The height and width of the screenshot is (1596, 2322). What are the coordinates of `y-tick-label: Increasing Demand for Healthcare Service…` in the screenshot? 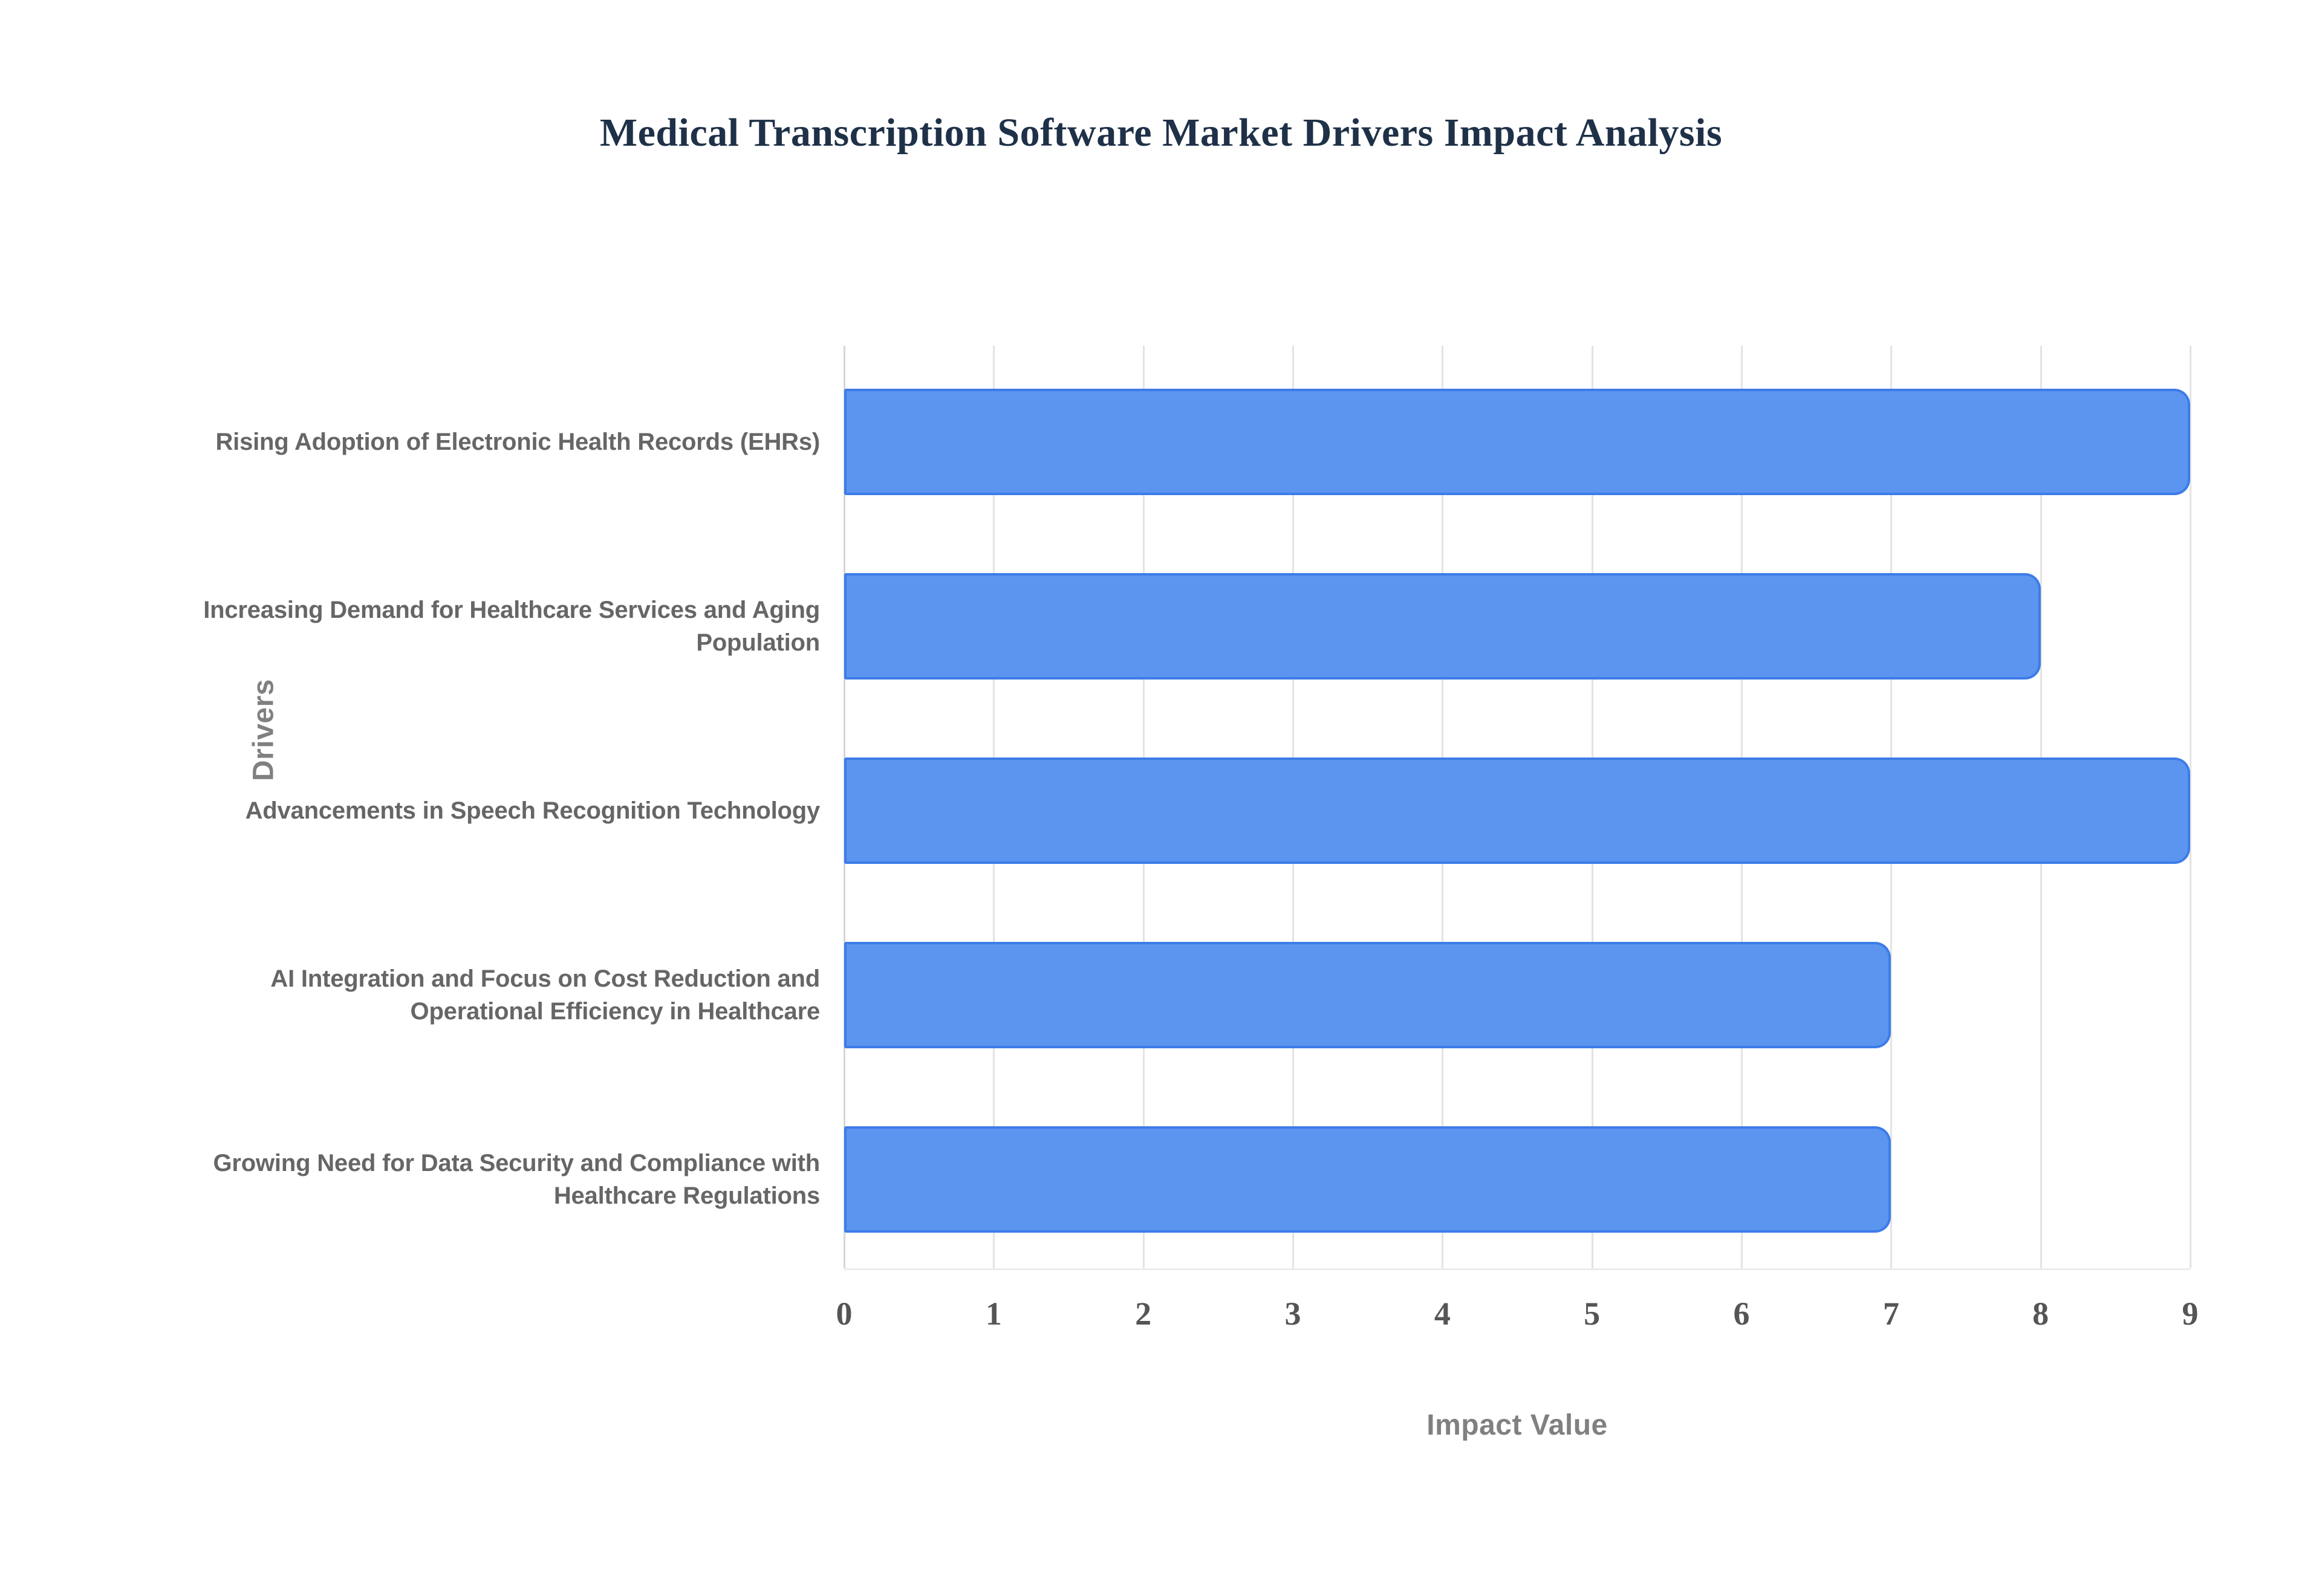 It's located at (511, 626).